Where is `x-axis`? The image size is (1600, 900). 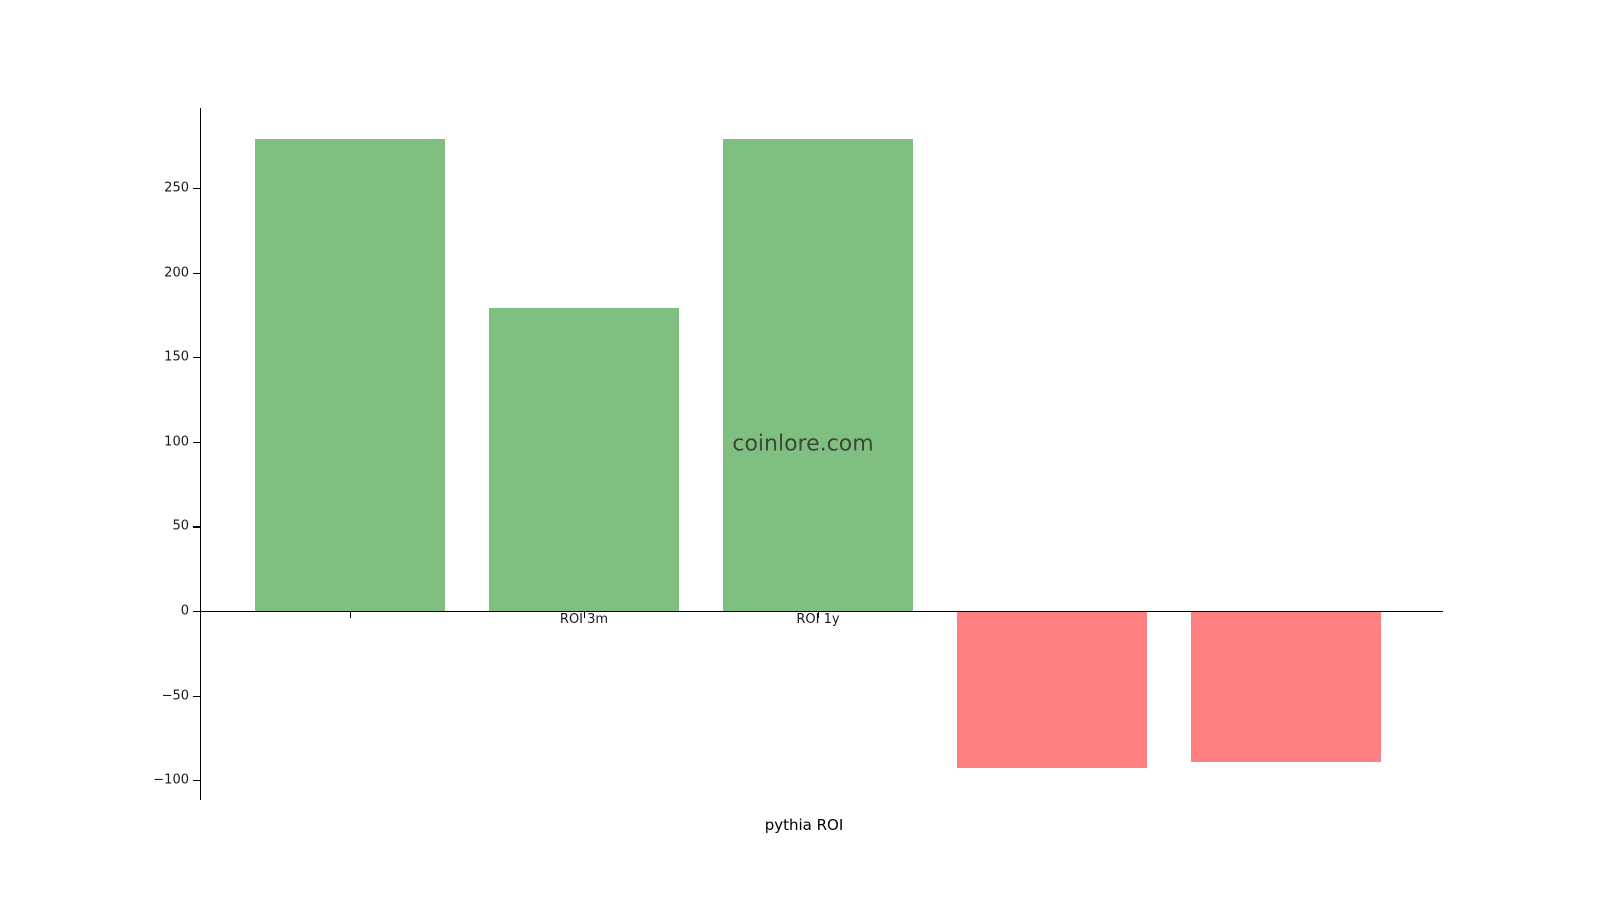 x-axis is located at coordinates (821, 612).